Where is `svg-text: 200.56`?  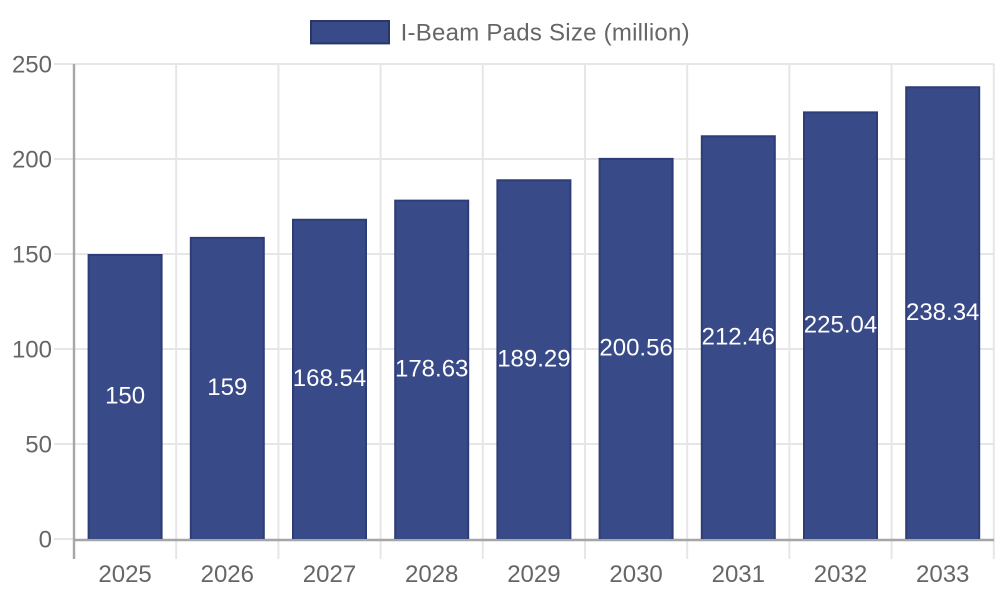 svg-text: 200.56 is located at coordinates (635, 348).